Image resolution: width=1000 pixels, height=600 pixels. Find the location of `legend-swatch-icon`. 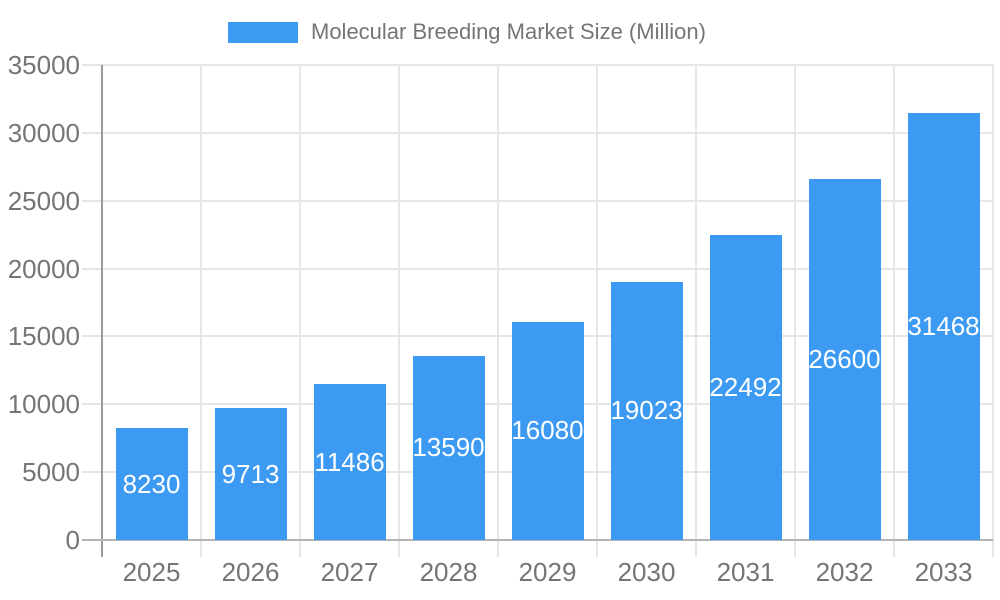

legend-swatch-icon is located at coordinates (263, 32).